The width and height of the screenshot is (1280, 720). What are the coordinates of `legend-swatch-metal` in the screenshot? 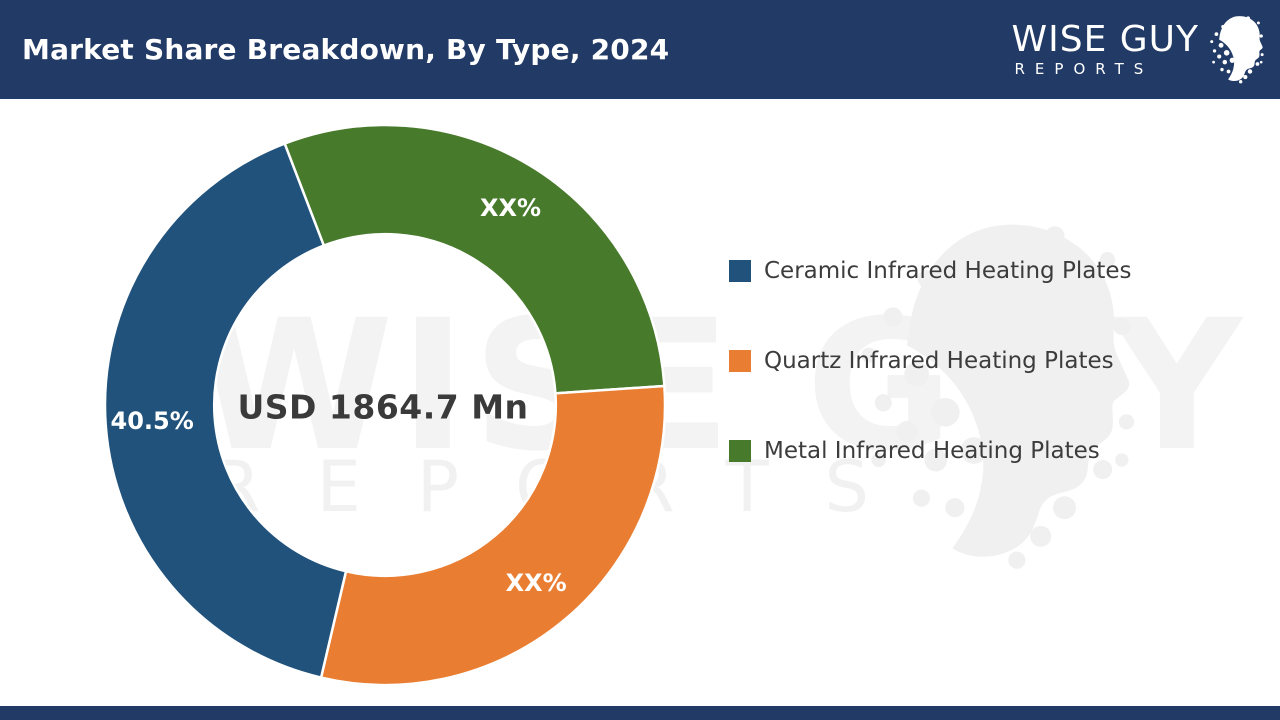 It's located at (740, 451).